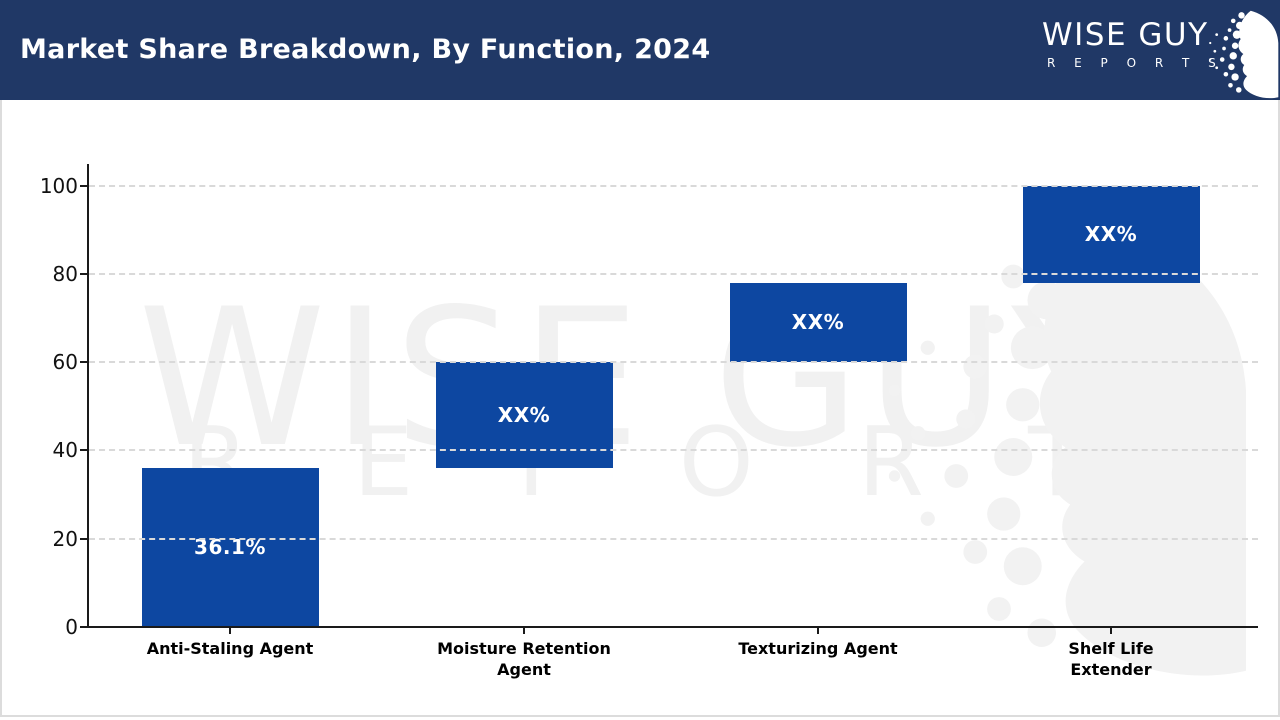  I want to click on y-axis-tick-label: 20, so click(65, 538).